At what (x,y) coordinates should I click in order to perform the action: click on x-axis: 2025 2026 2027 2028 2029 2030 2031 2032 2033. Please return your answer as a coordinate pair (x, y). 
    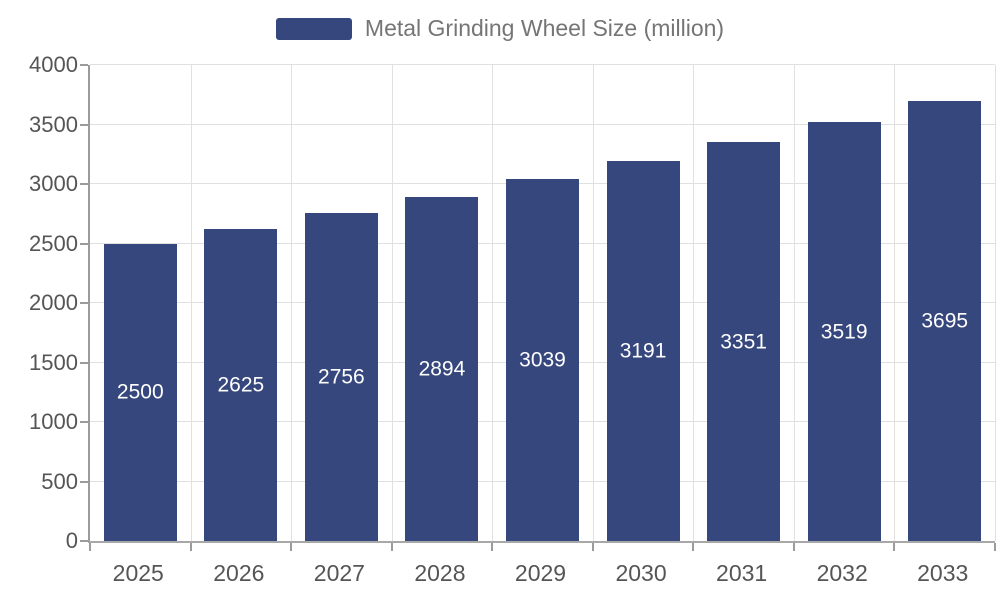
    Looking at the image, I should click on (540, 568).